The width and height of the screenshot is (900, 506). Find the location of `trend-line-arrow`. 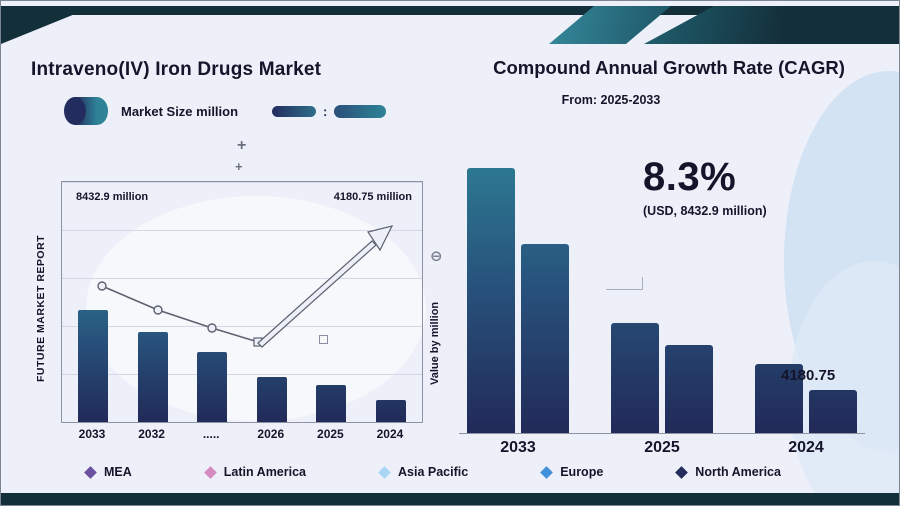

trend-line-arrow is located at coordinates (245, 286).